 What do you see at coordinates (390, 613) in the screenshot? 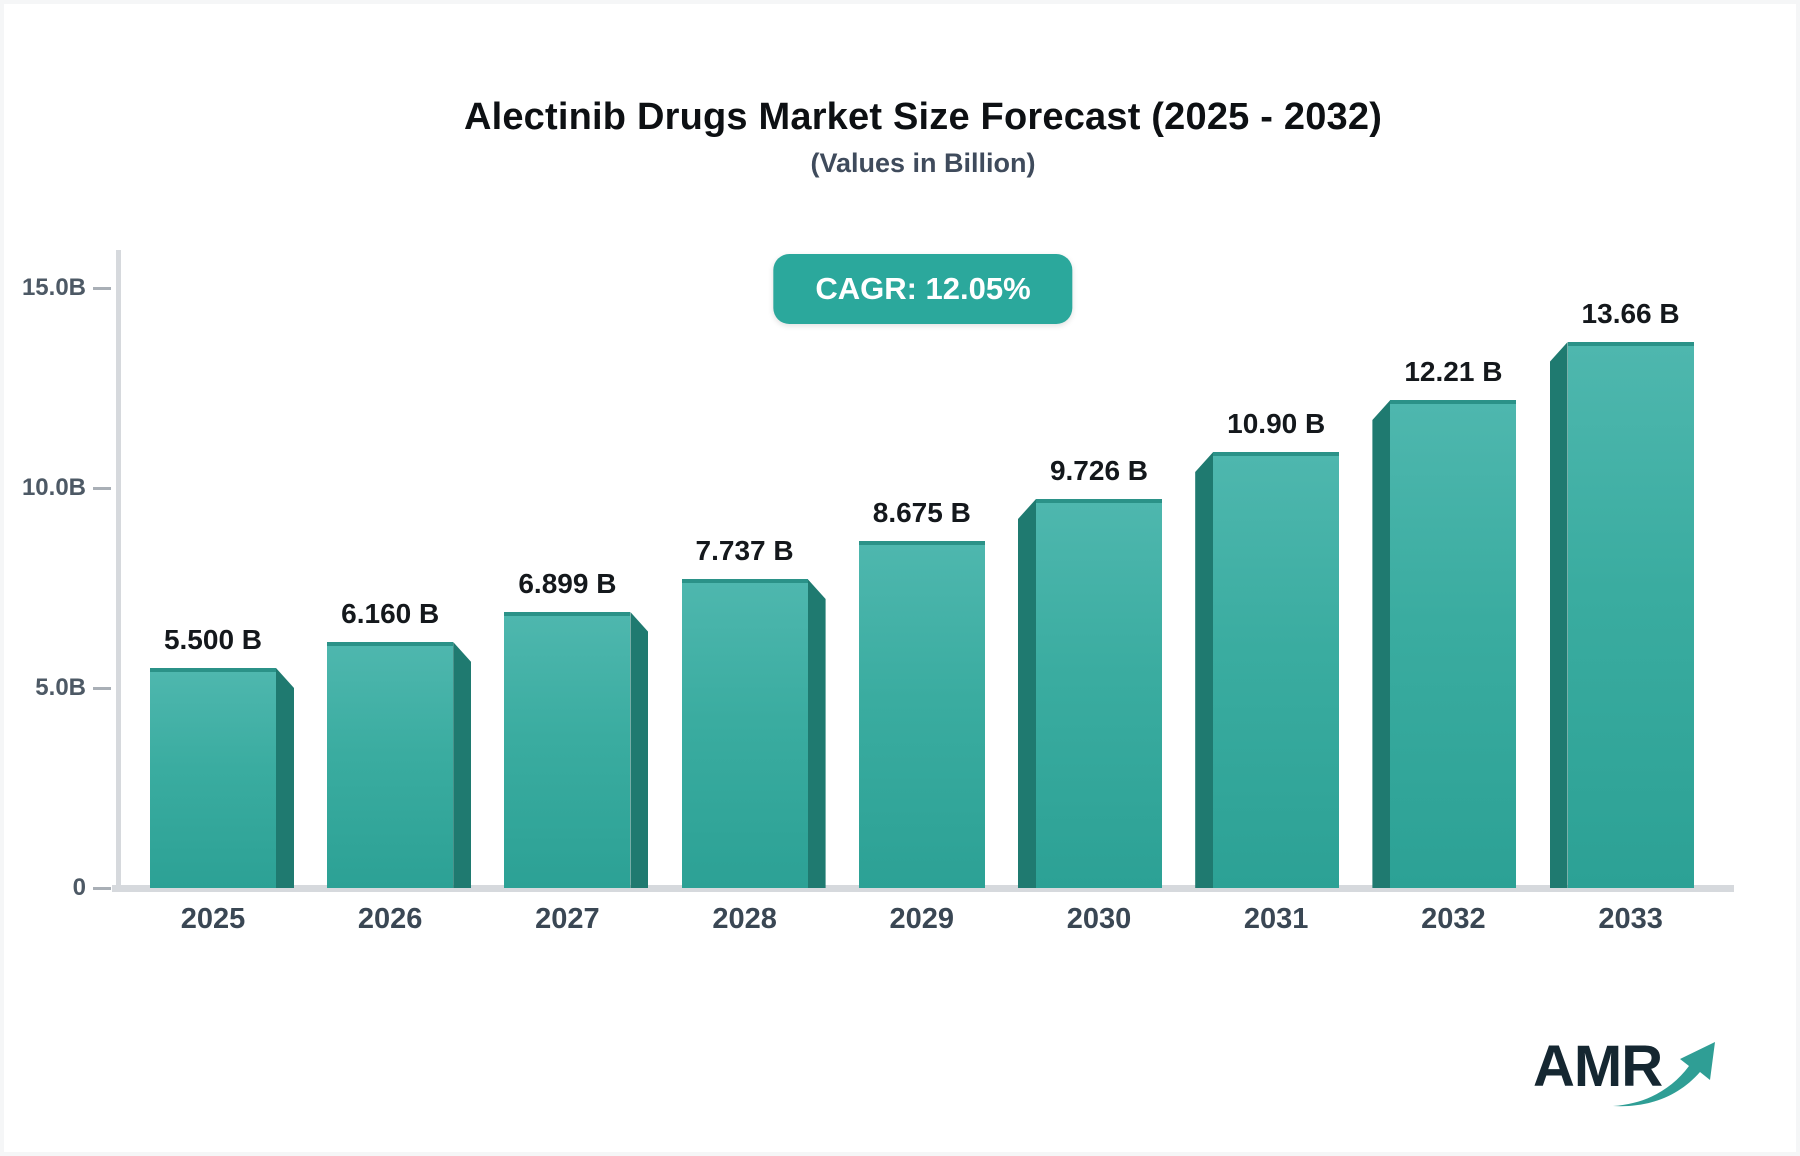
I see `bar-value-label: 6.160 B` at bounding box center [390, 613].